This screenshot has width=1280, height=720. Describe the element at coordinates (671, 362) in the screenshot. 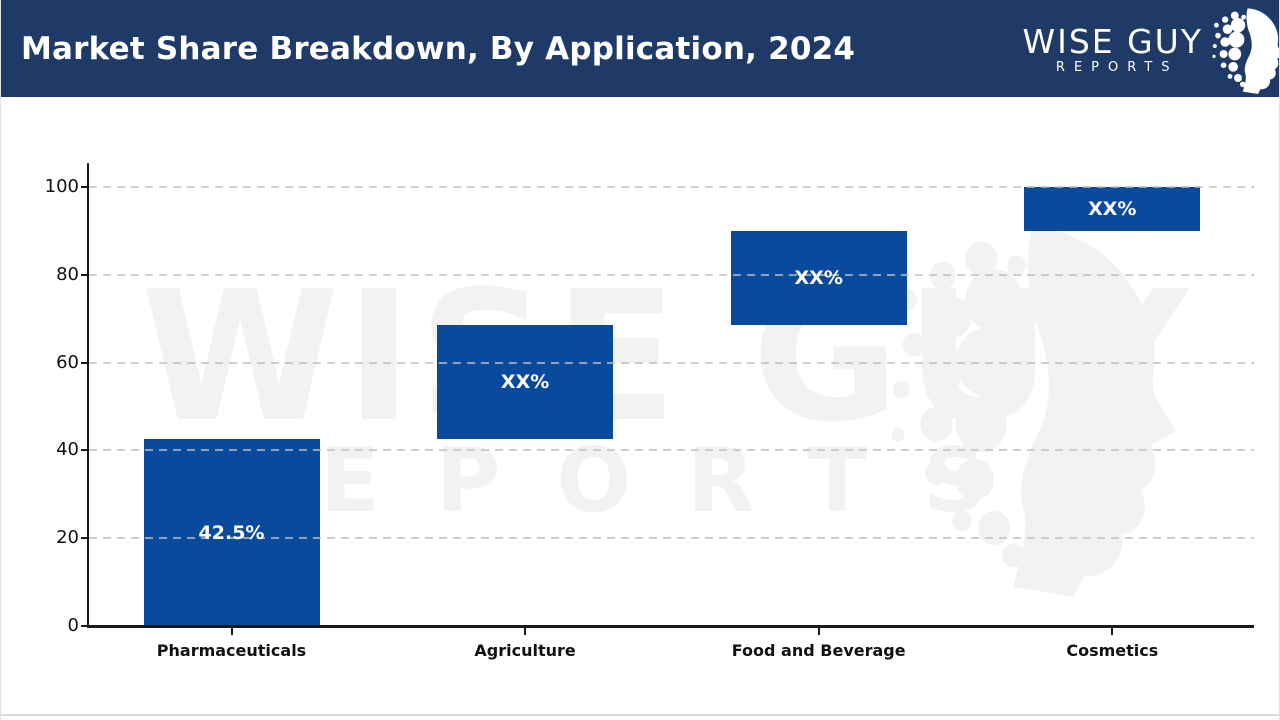

I see `gridline-y60` at that location.